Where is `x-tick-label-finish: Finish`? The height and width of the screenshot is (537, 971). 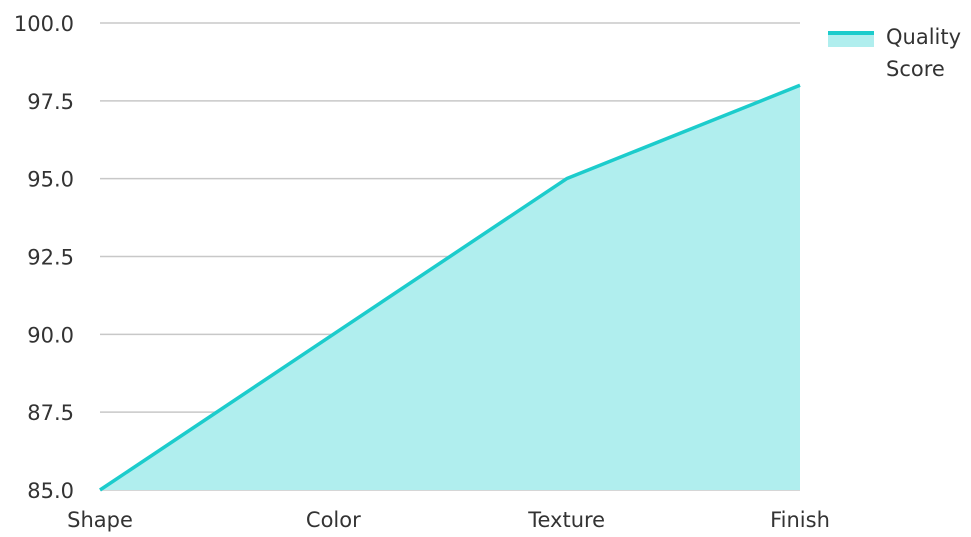 x-tick-label-finish: Finish is located at coordinates (800, 520).